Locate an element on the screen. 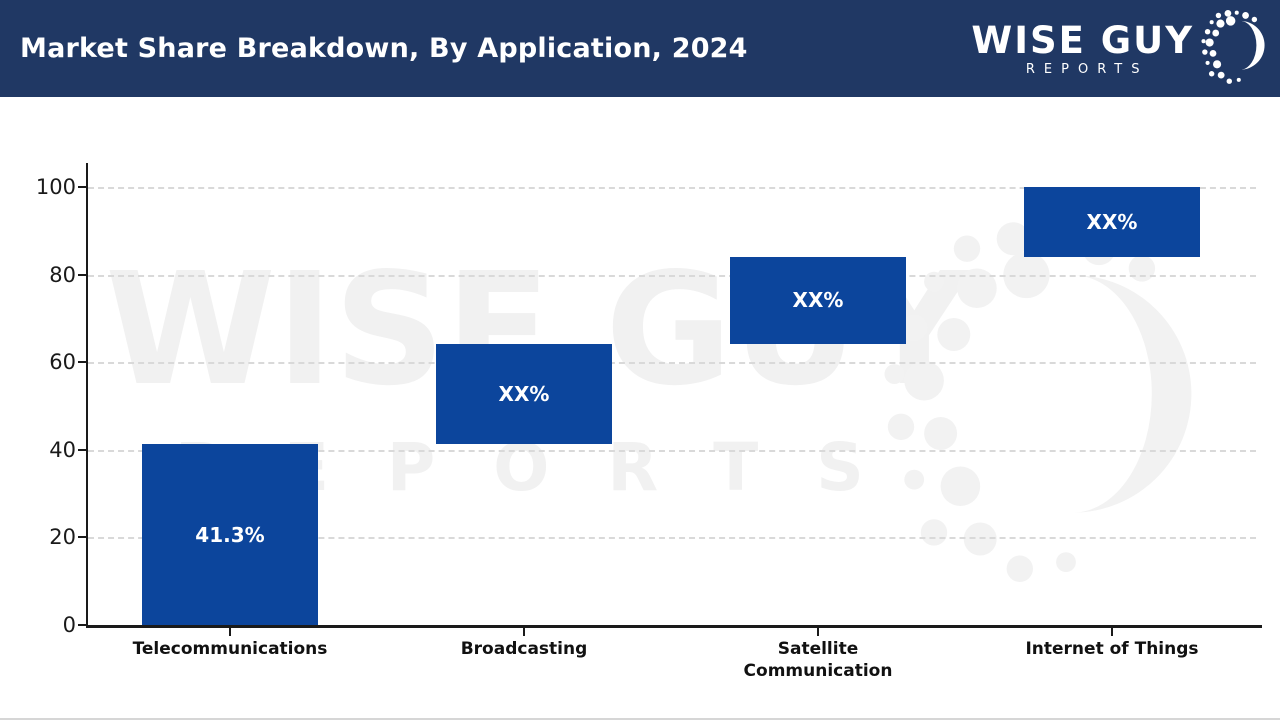 The width and height of the screenshot is (1280, 720). x-tick-label: Internet of Things is located at coordinates (1112, 649).